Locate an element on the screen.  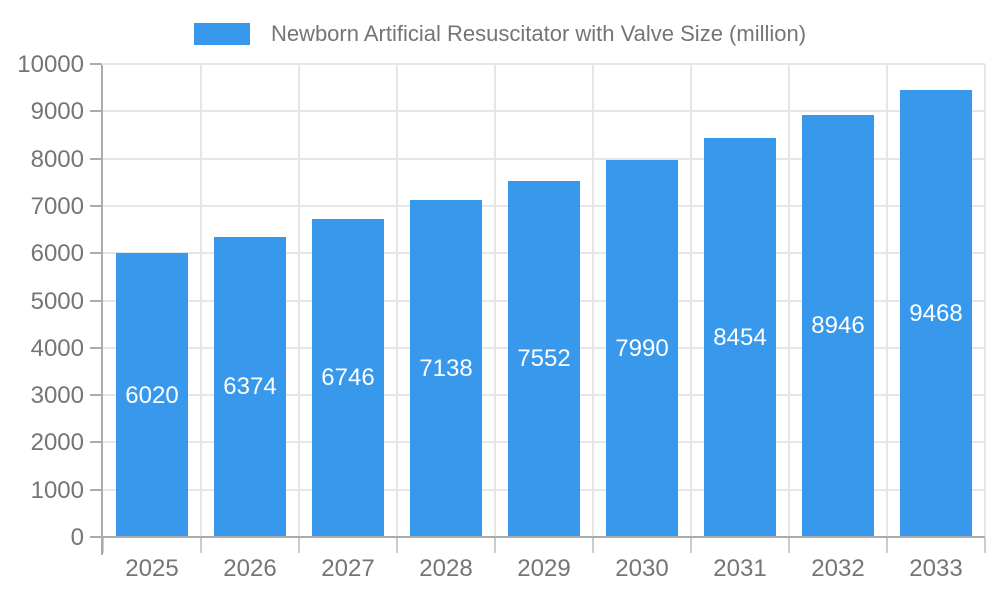
bar-2028 is located at coordinates (446, 368).